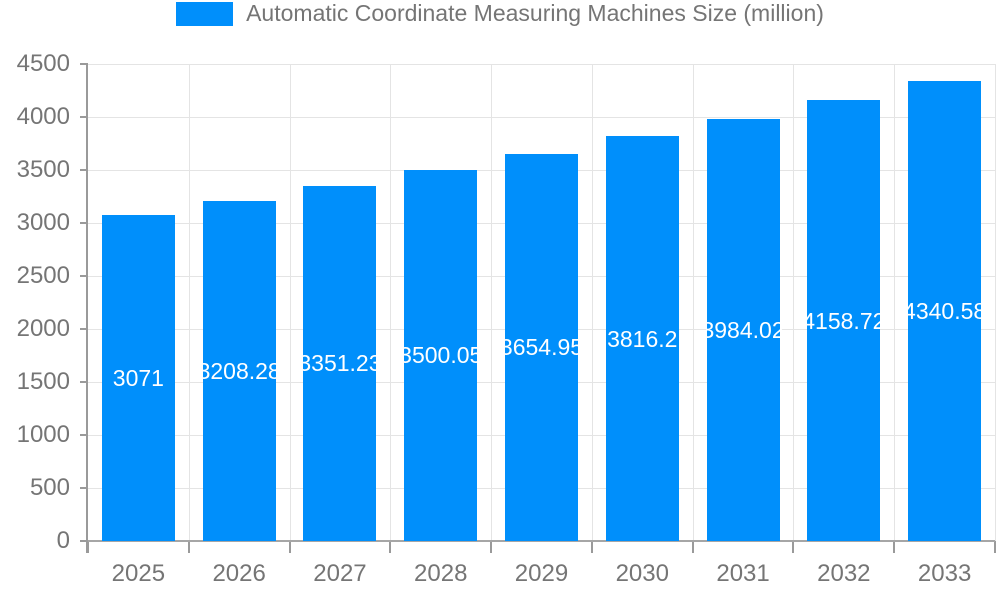  I want to click on bar-value-label: 4340.58, so click(945, 310).